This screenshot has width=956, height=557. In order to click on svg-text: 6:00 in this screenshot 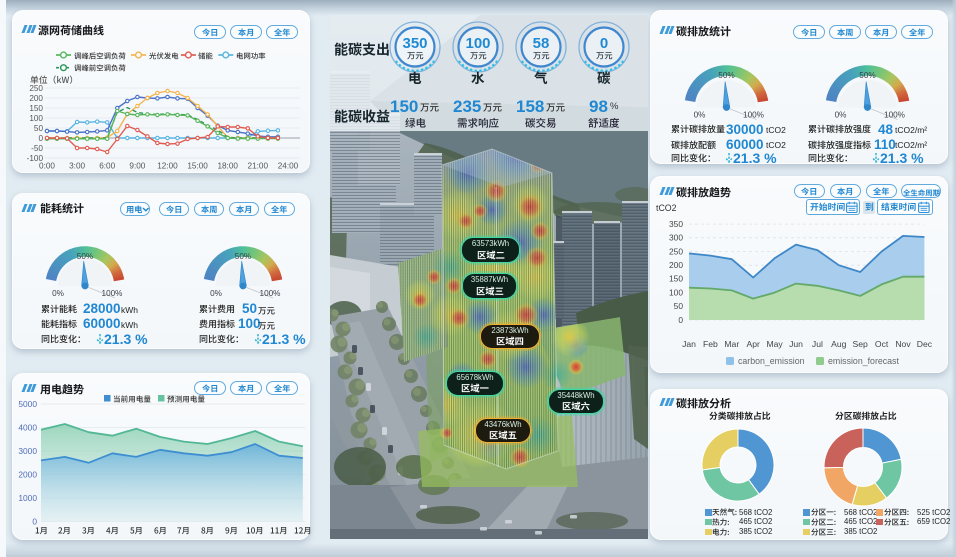, I will do `click(107, 166)`.